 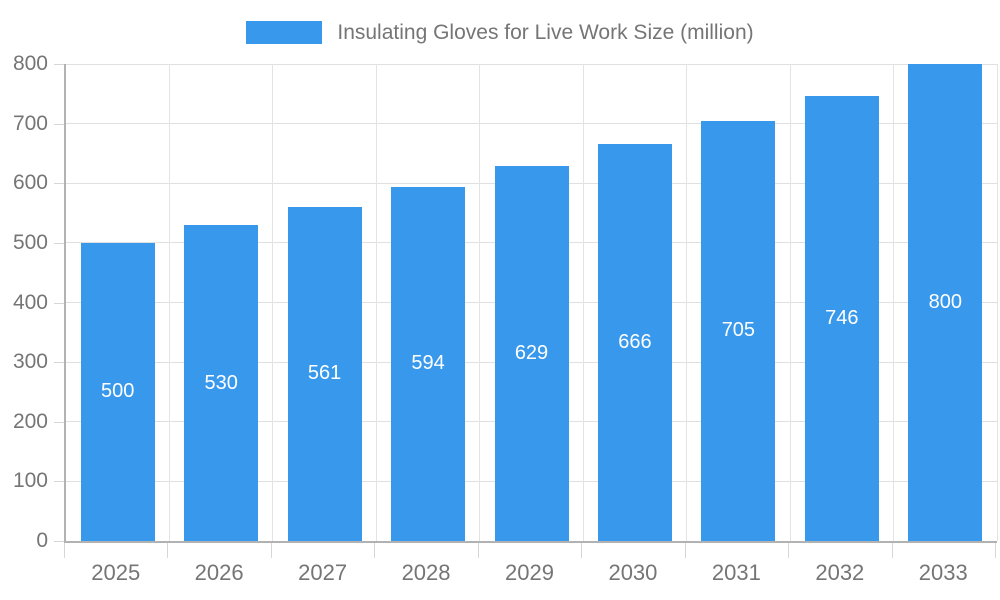 I want to click on bar-value-label: 800, so click(x=945, y=302).